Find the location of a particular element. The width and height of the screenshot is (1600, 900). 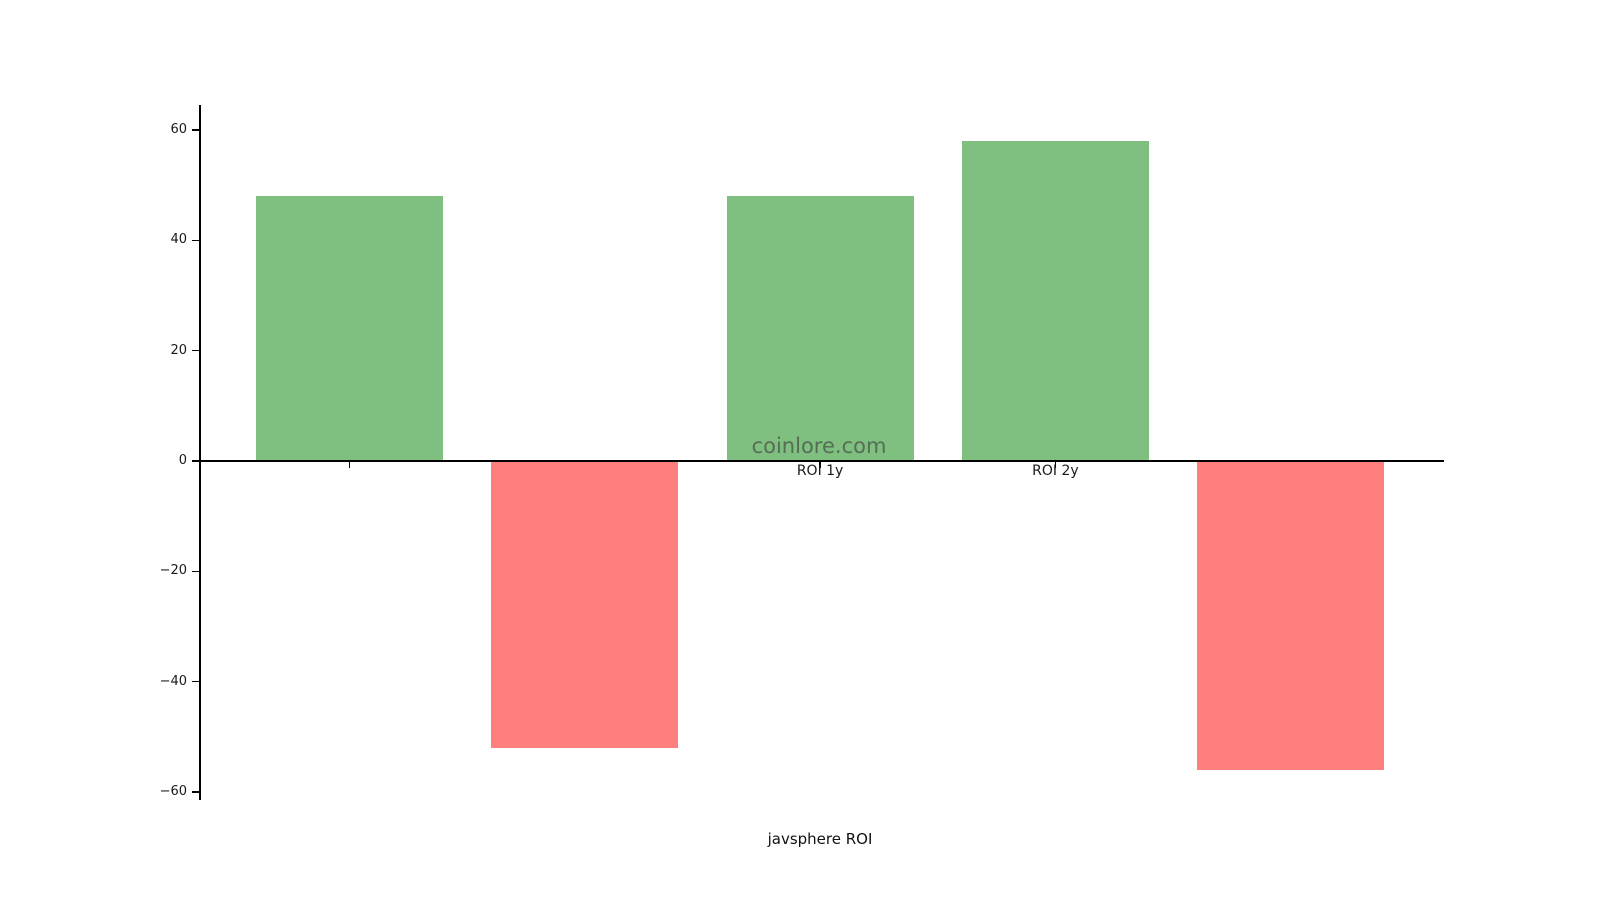

bar-roi-1y is located at coordinates (820, 328).